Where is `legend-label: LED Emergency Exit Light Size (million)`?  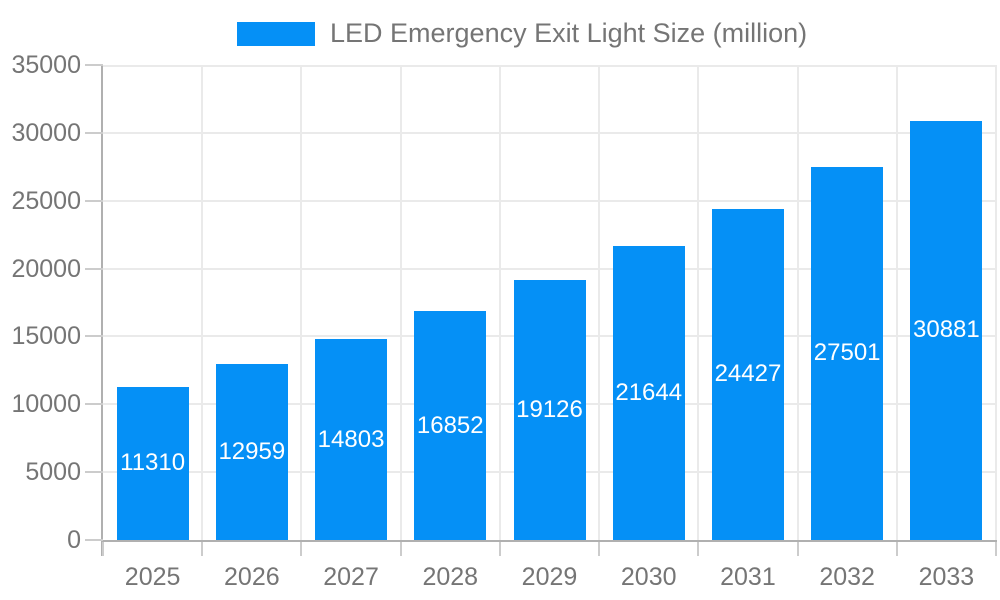 legend-label: LED Emergency Exit Light Size (million) is located at coordinates (569, 33).